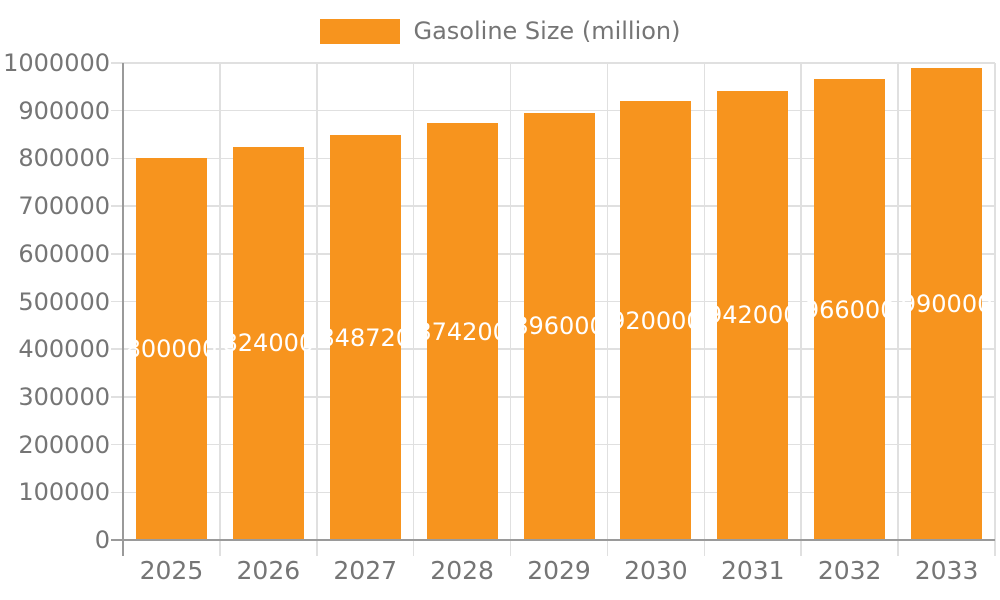 Image resolution: width=1000 pixels, height=600 pixels. What do you see at coordinates (559, 570) in the screenshot?
I see `x-axis-tick-label: 2029` at bounding box center [559, 570].